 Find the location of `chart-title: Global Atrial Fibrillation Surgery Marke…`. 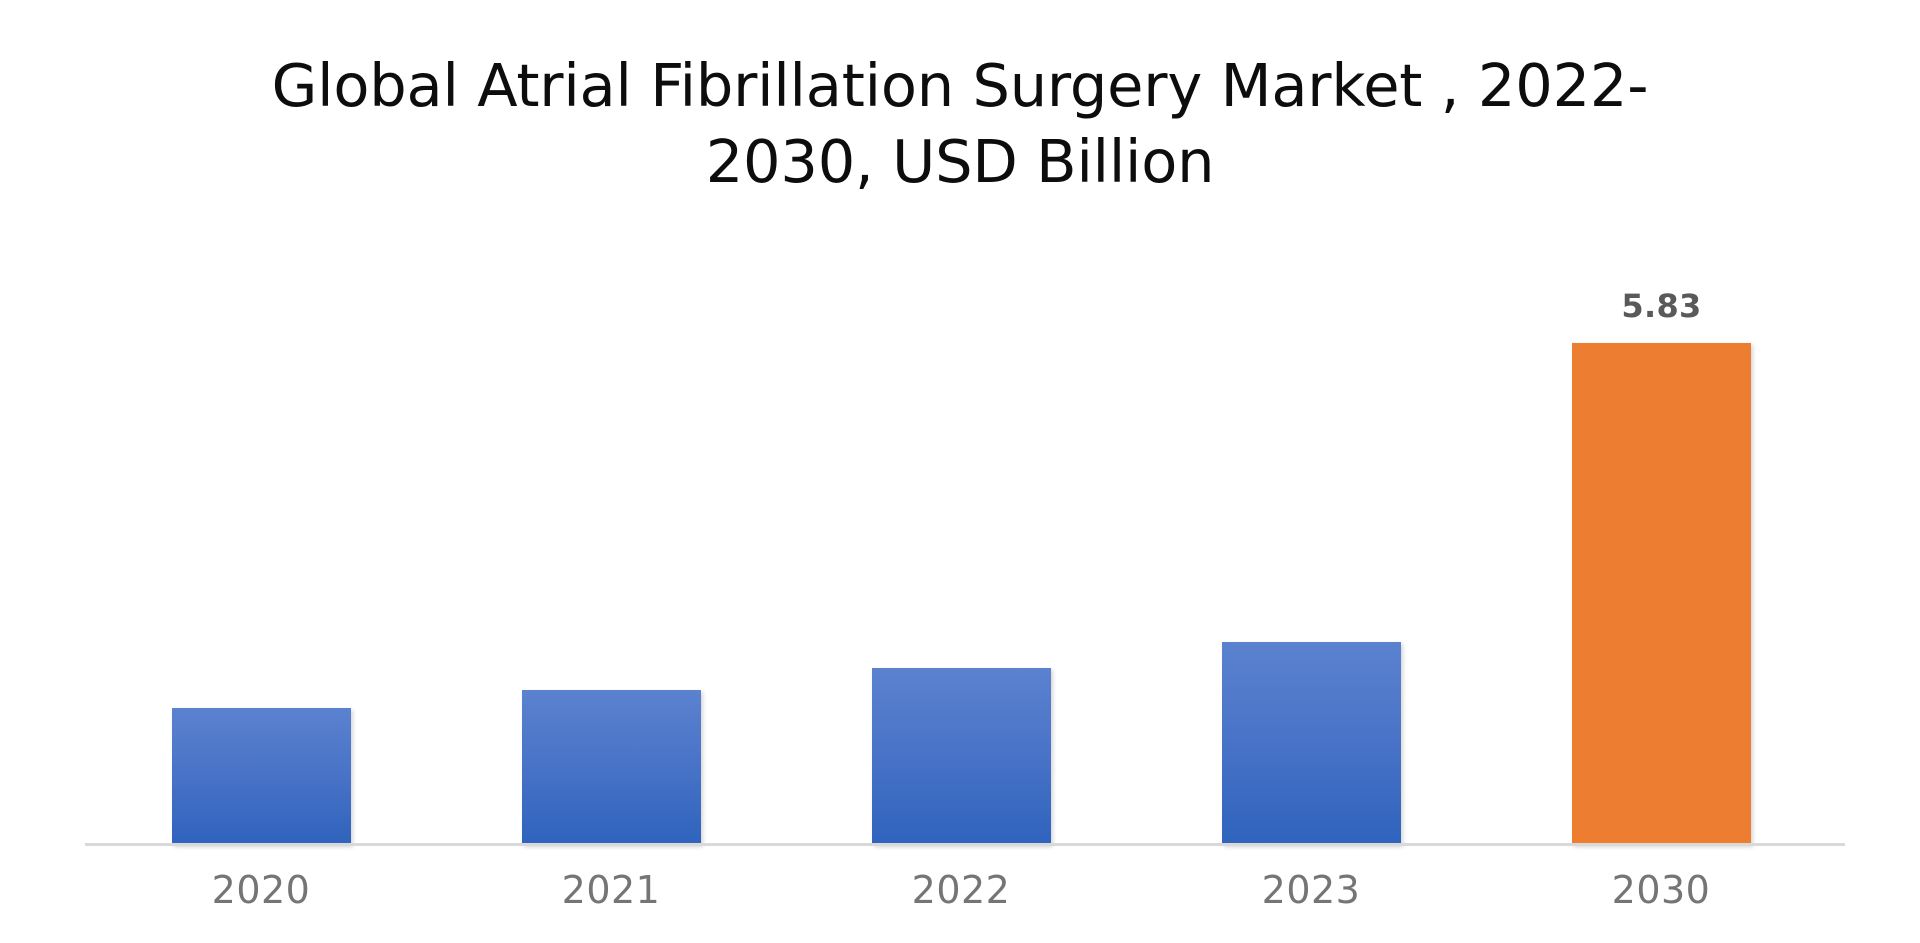

chart-title: Global Atrial Fibrillation Surgery Marke… is located at coordinates (960, 123).